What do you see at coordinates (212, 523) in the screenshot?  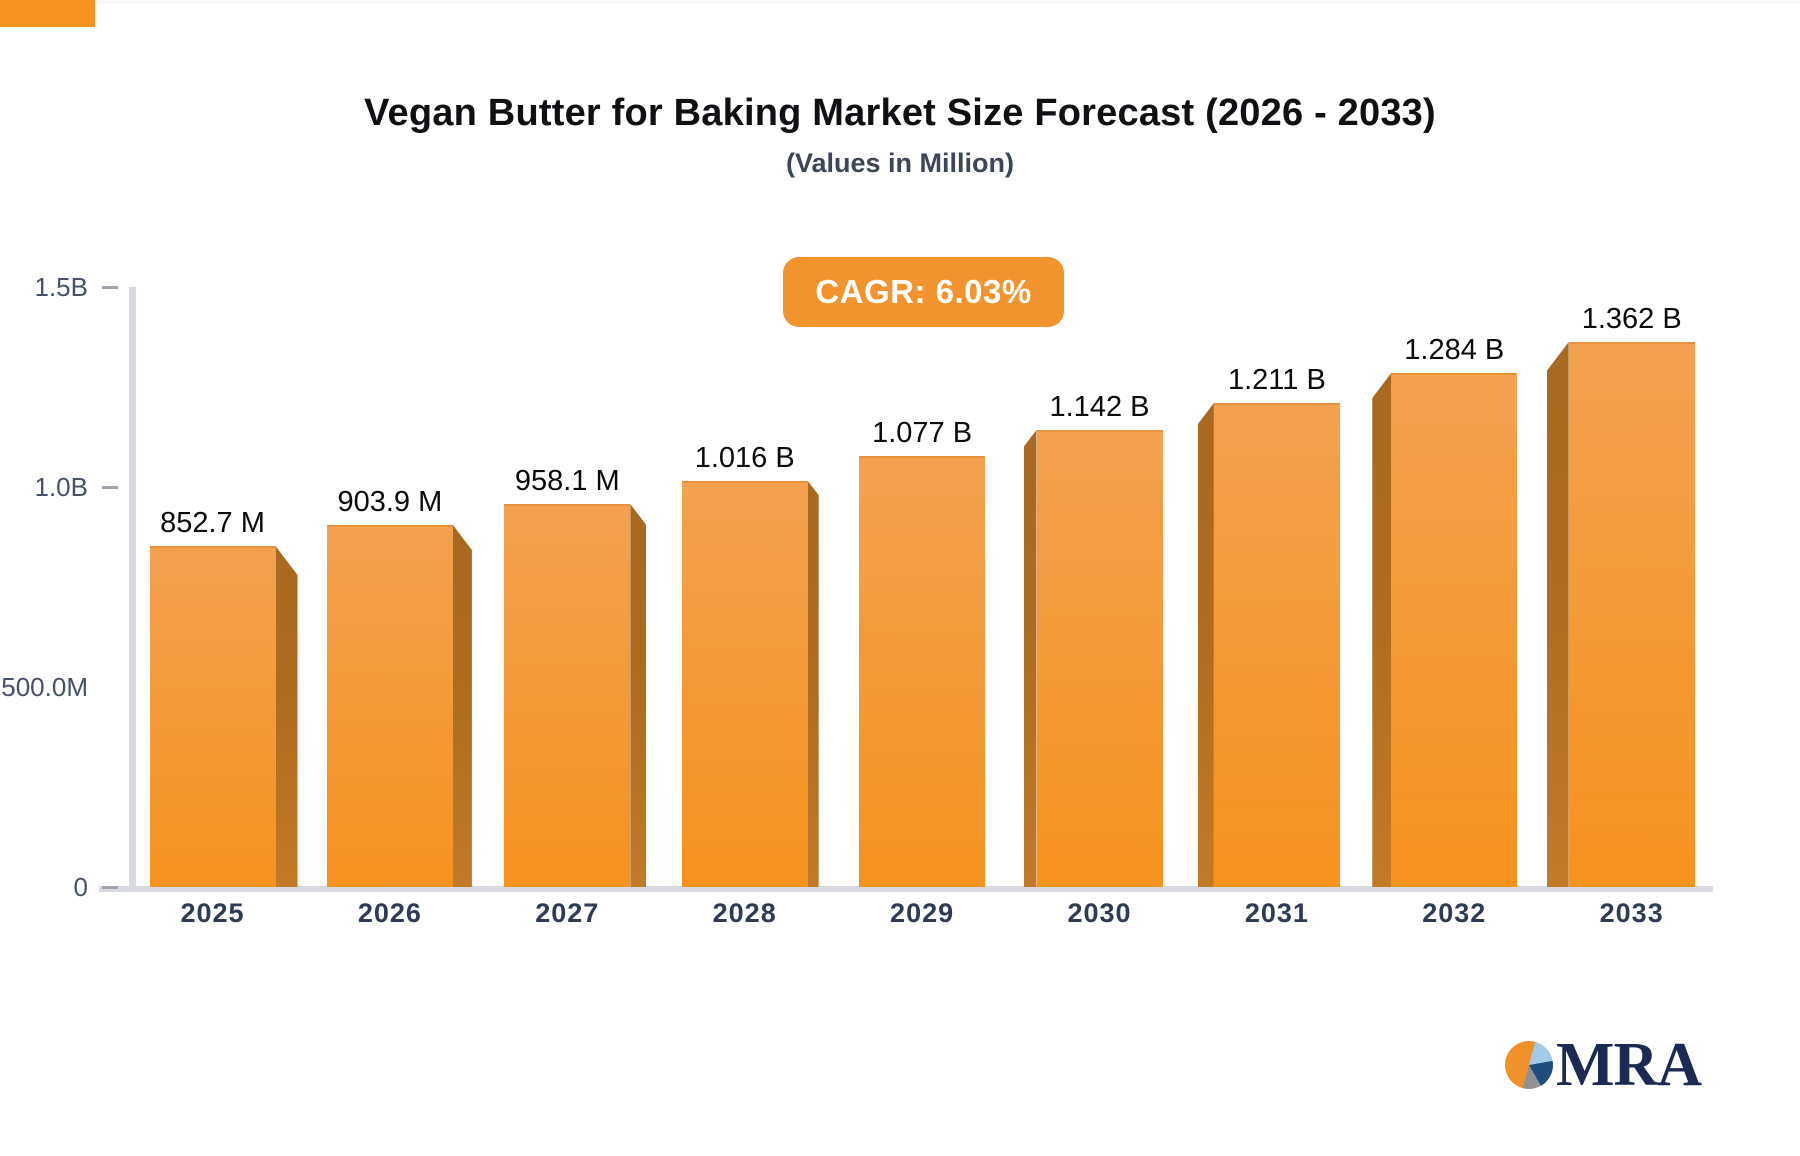 I see `bar-value-label: 852.7 M` at bounding box center [212, 523].